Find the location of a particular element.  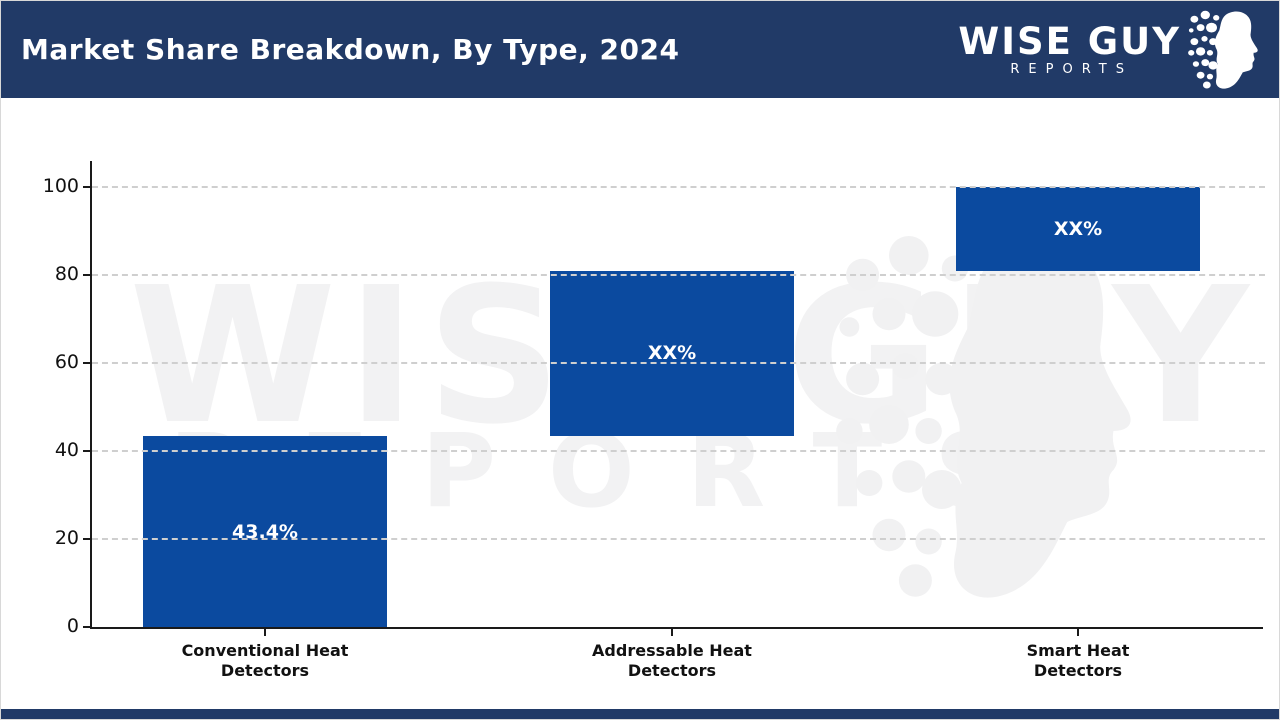

y-axis-tick-label: 60 is located at coordinates (66, 362).